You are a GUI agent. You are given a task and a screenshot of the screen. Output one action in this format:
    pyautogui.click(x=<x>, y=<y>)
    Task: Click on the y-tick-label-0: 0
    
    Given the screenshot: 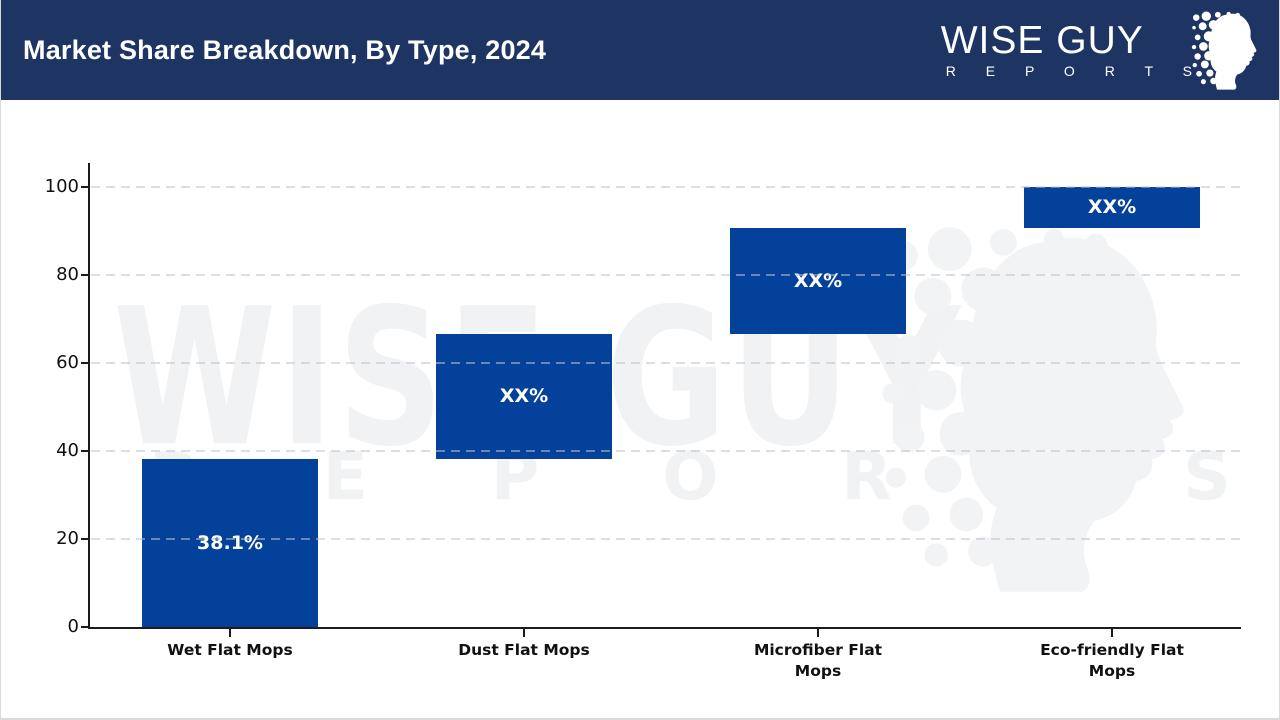 What is the action you would take?
    pyautogui.click(x=73, y=626)
    